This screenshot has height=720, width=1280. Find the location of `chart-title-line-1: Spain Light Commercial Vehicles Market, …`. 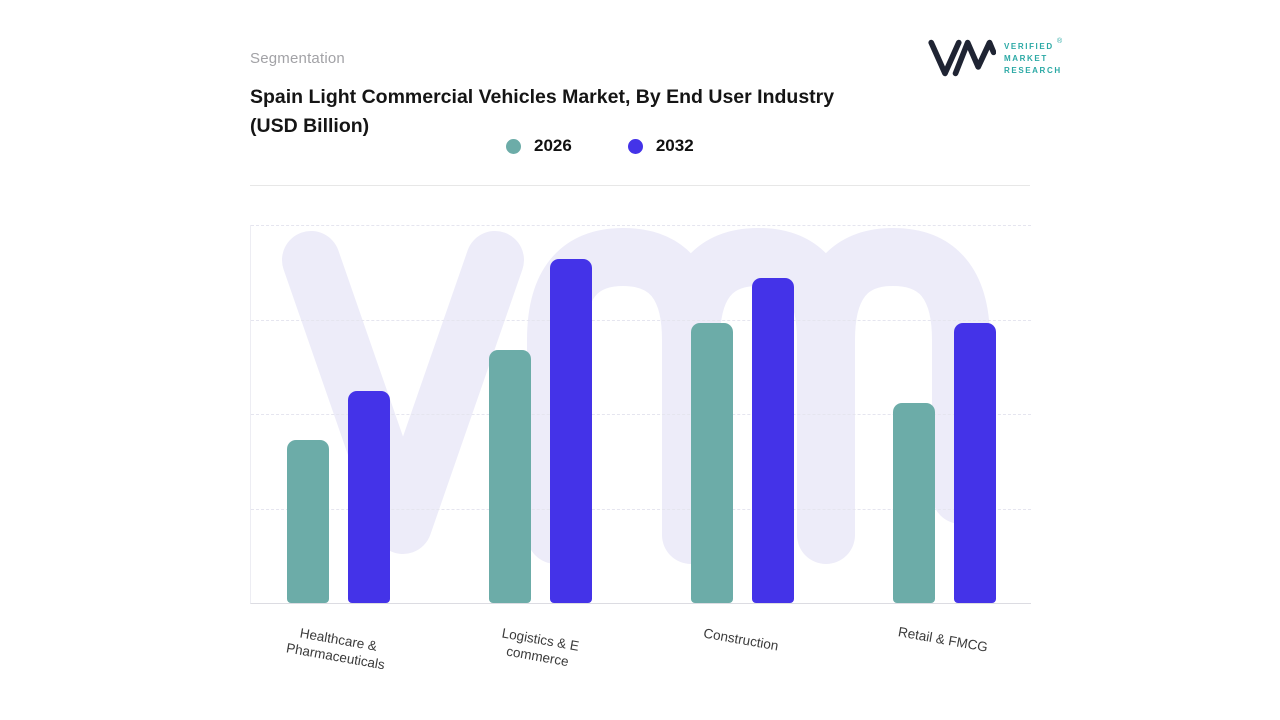

chart-title-line-1: Spain Light Commercial Vehicles Market, … is located at coordinates (542, 97).